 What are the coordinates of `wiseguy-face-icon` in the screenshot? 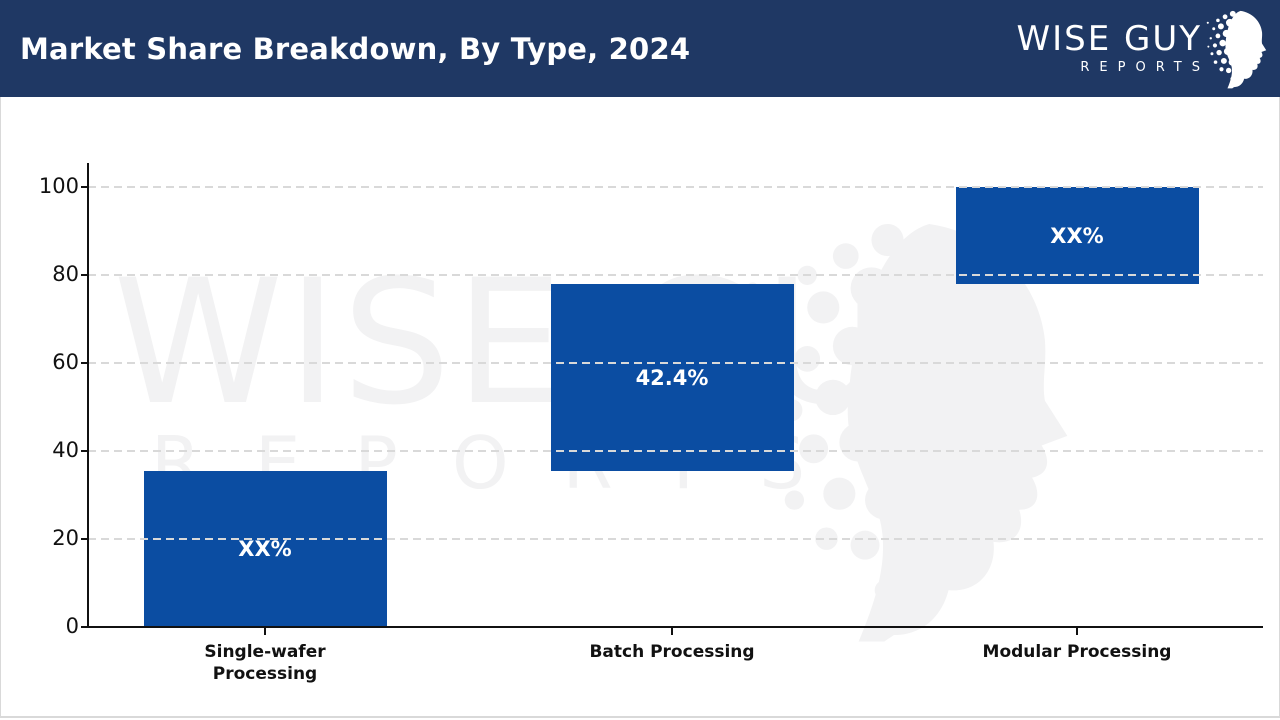 It's located at (1237, 49).